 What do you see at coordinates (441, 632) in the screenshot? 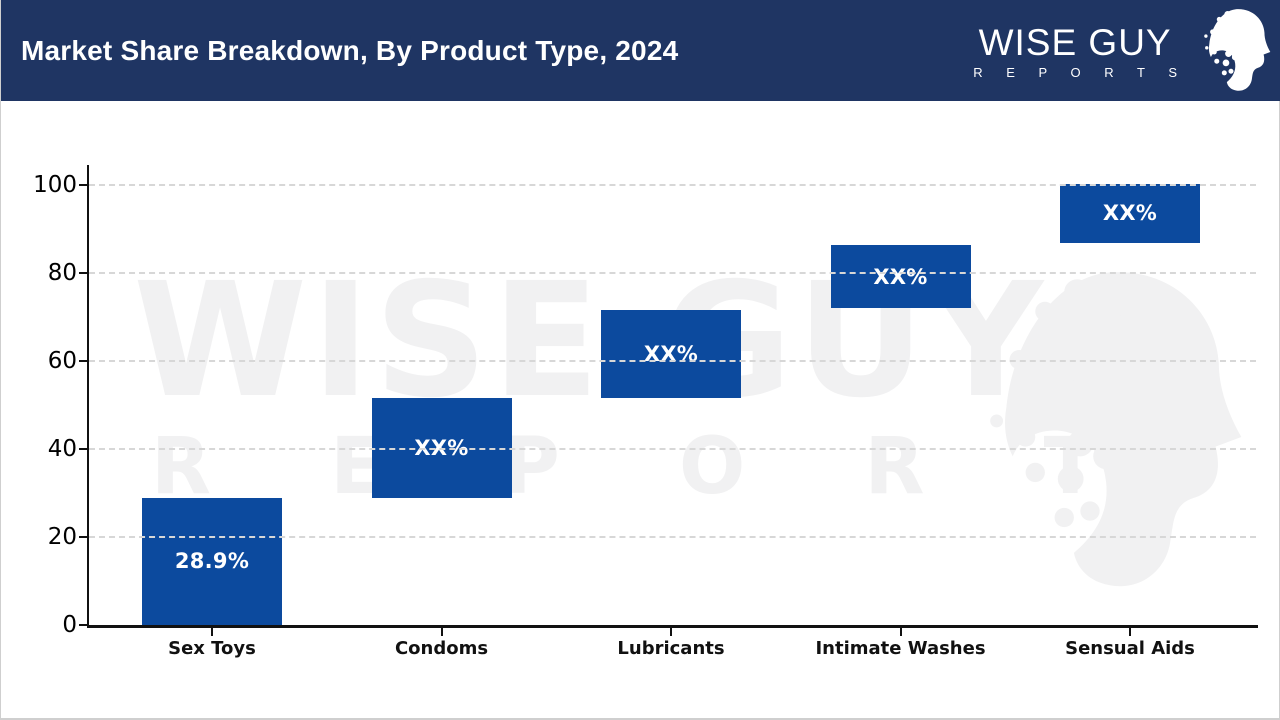
I see `x-tick-mark-condoms` at bounding box center [441, 632].